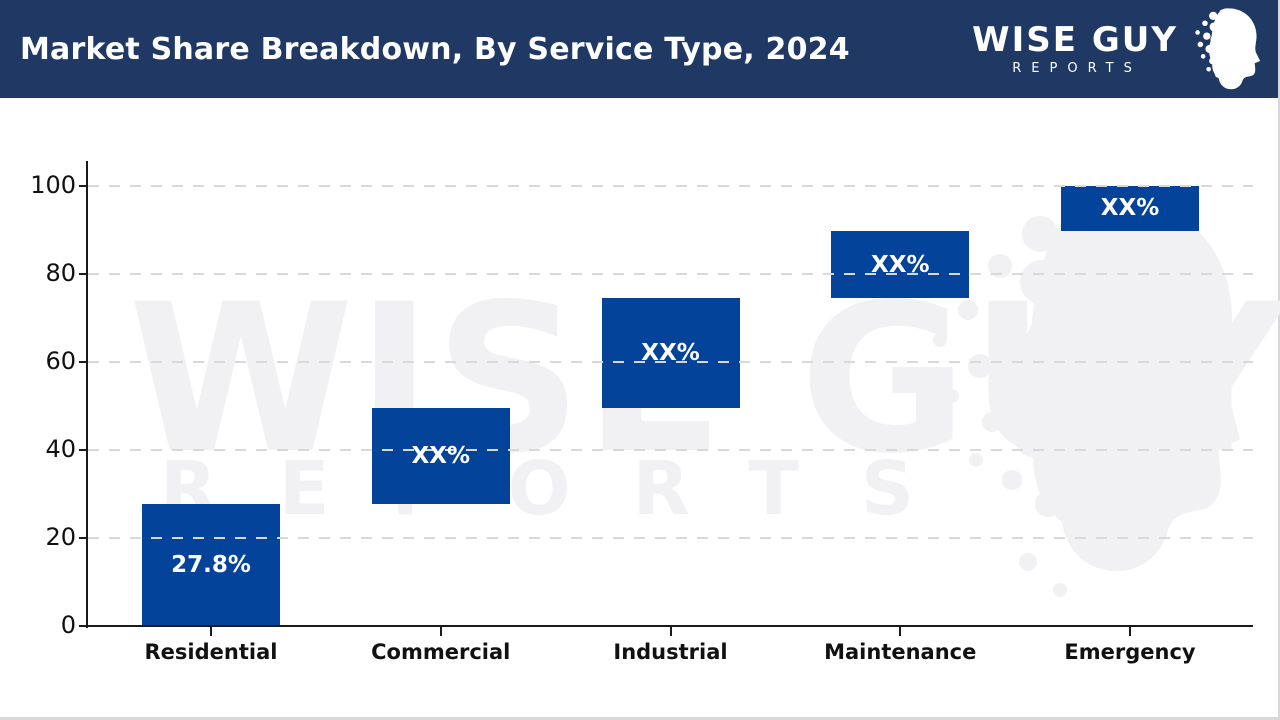 The width and height of the screenshot is (1280, 720). Describe the element at coordinates (60, 537) in the screenshot. I see `y-tick-label: 20` at that location.